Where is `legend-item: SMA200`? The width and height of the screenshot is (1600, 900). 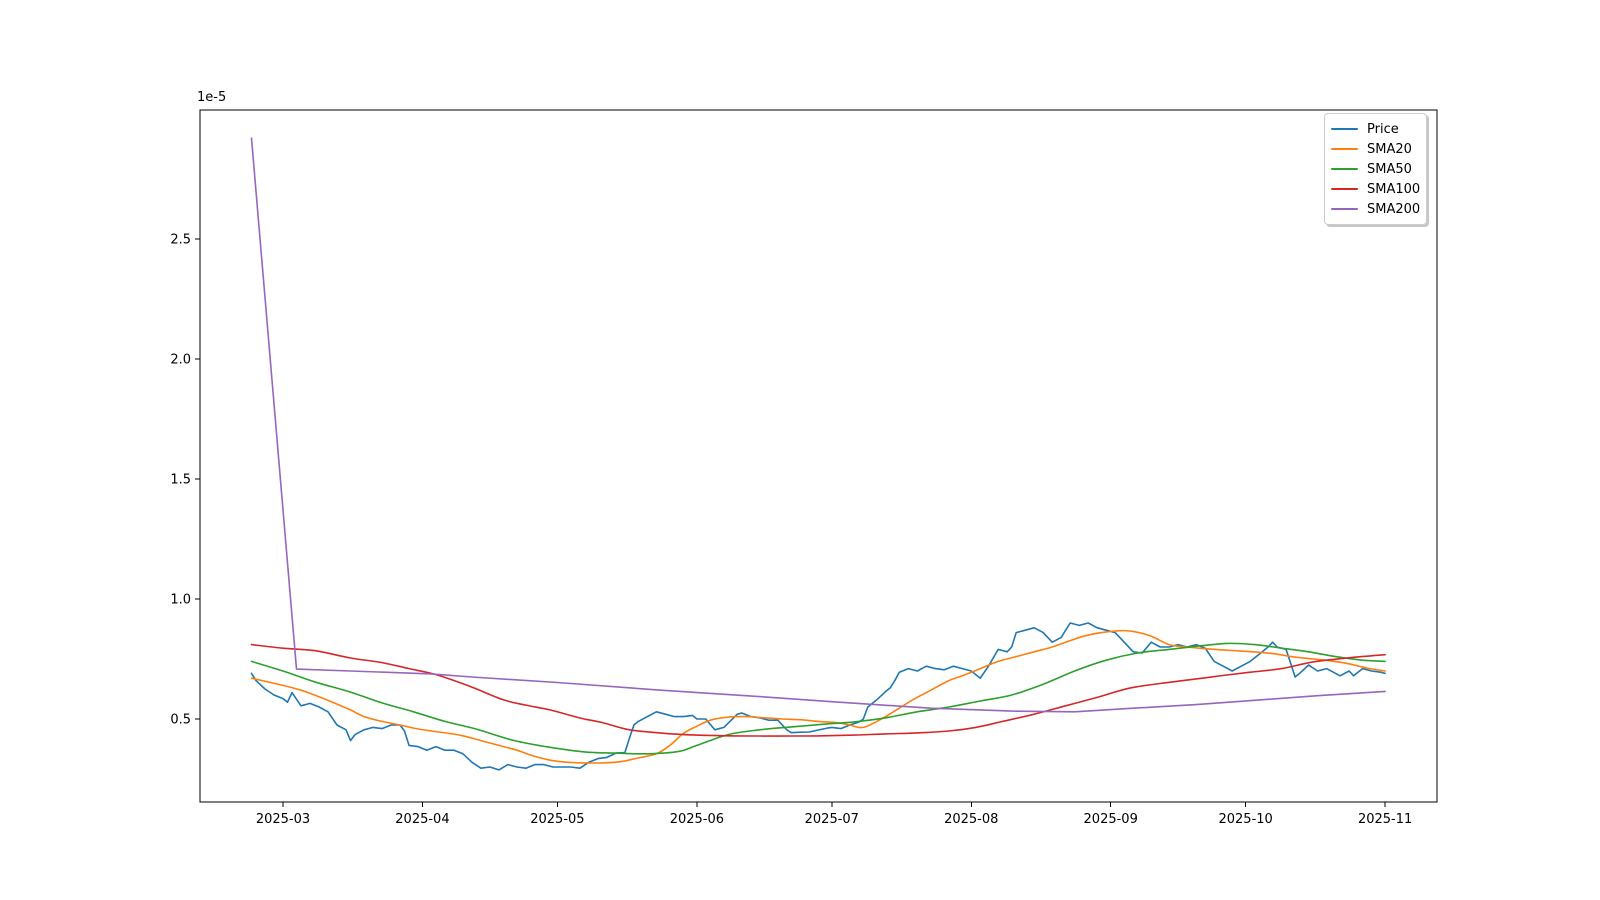 legend-item: SMA200 is located at coordinates (1375, 209).